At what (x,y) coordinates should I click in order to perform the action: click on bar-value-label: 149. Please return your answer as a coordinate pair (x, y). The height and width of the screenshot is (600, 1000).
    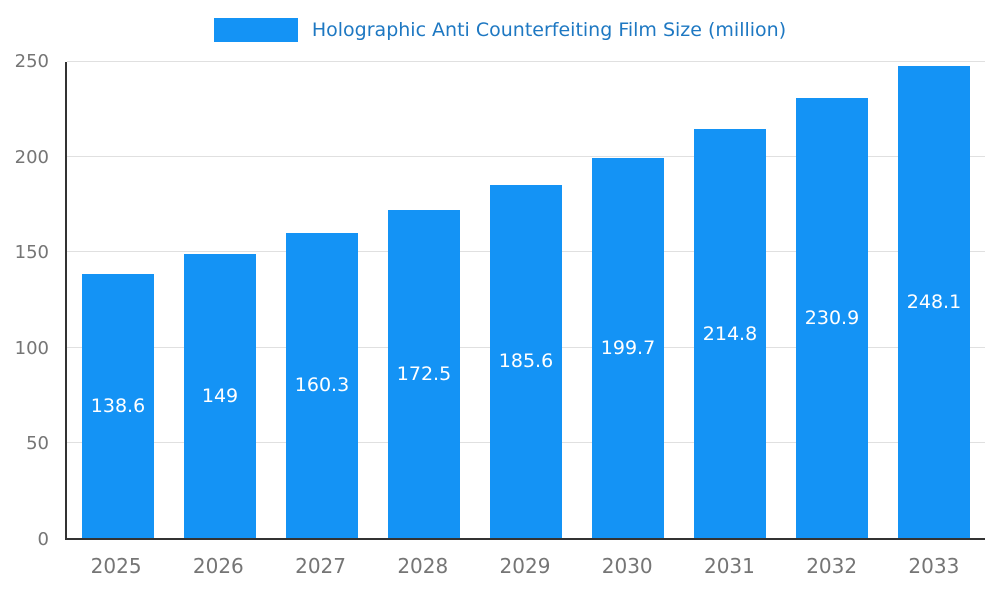
    Looking at the image, I should click on (220, 396).